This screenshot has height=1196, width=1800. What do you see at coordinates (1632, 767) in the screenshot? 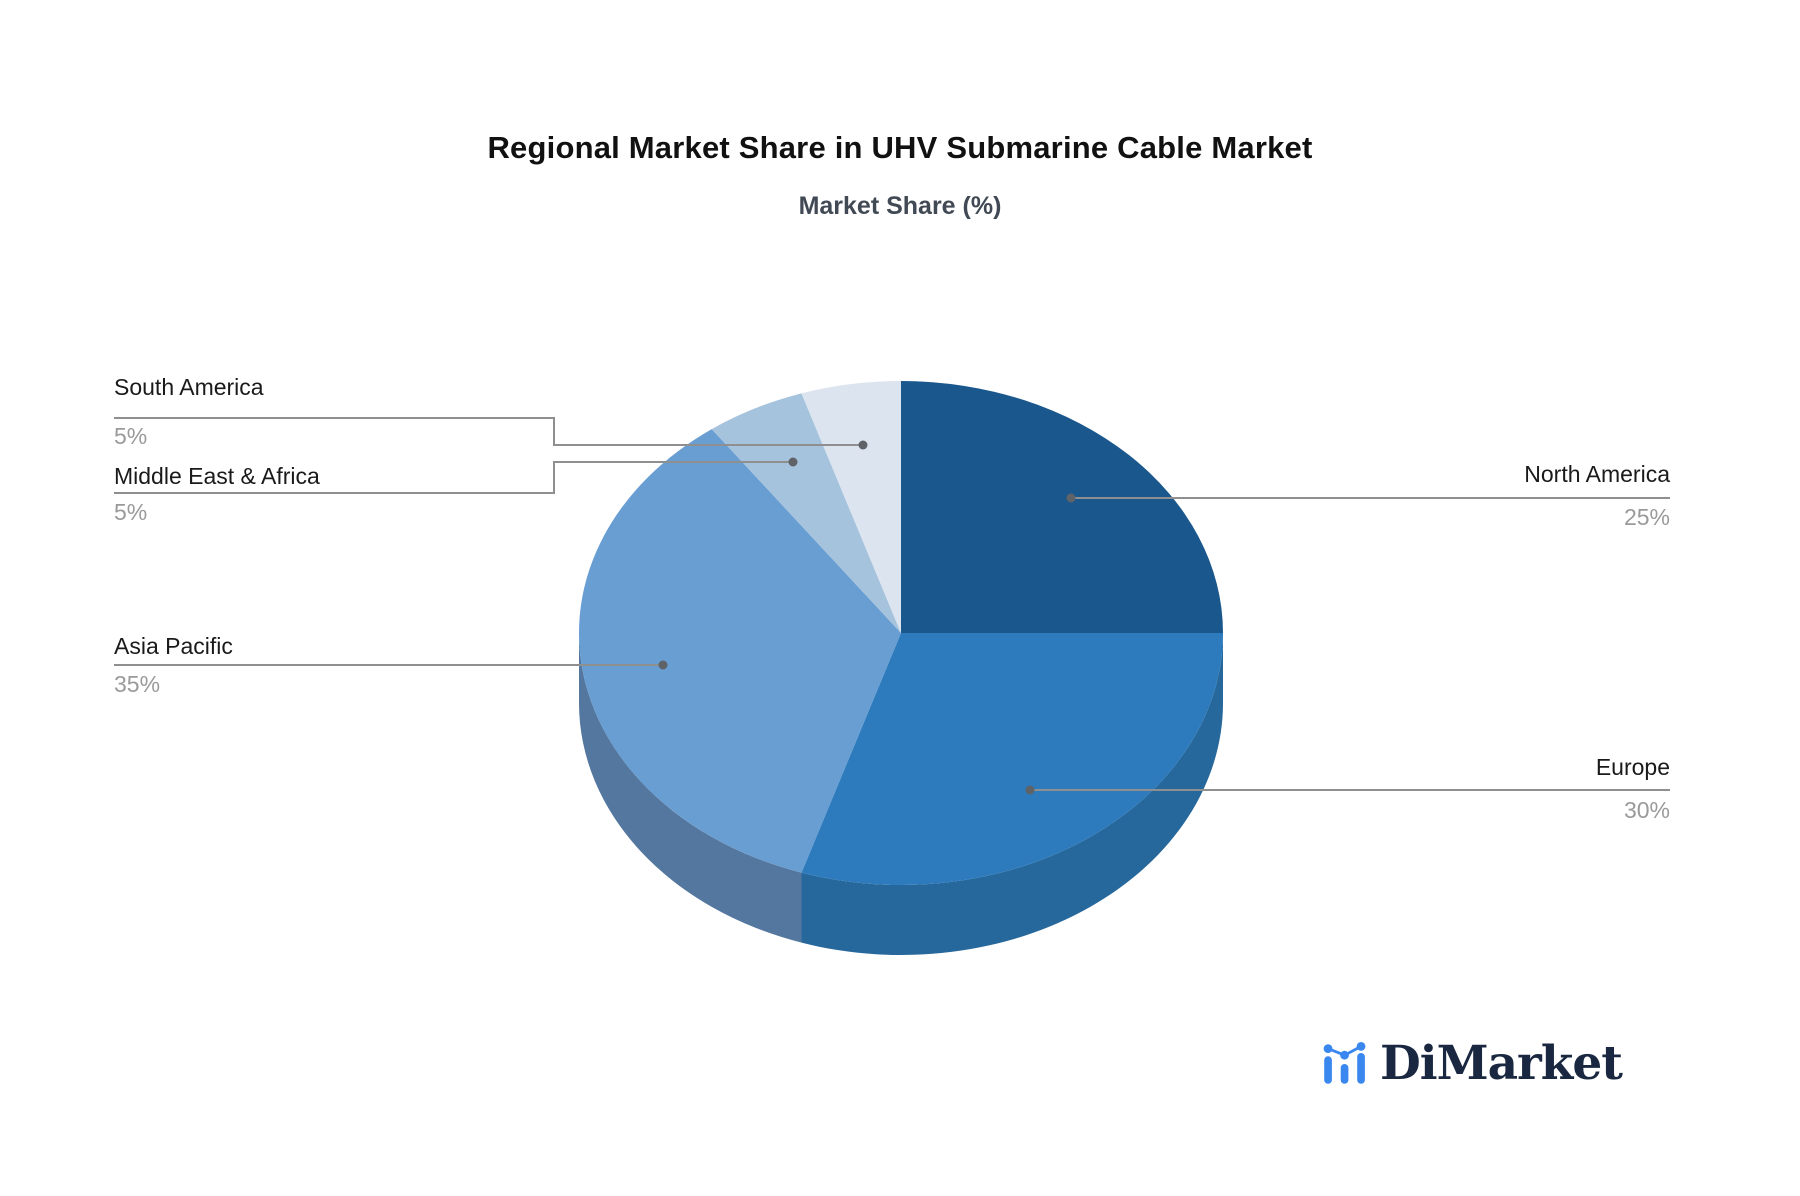
I see `slice-label-europe: Europe` at bounding box center [1632, 767].